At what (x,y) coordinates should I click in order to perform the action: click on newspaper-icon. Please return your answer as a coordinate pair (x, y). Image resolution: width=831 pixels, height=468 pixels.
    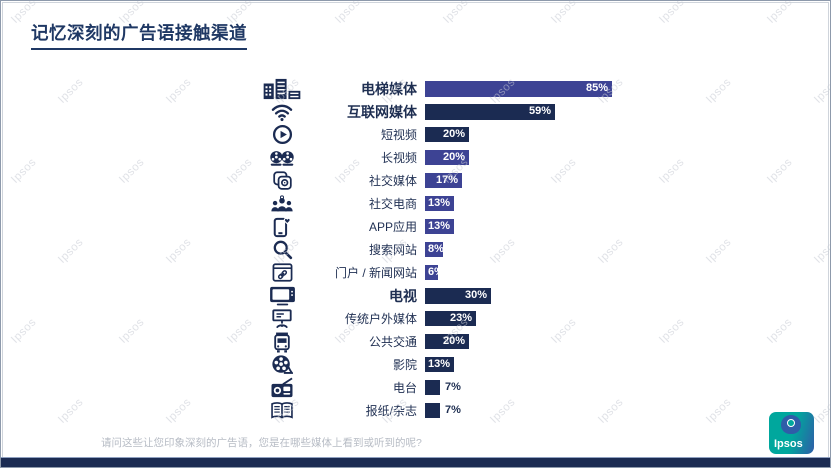
    Looking at the image, I should click on (282, 410).